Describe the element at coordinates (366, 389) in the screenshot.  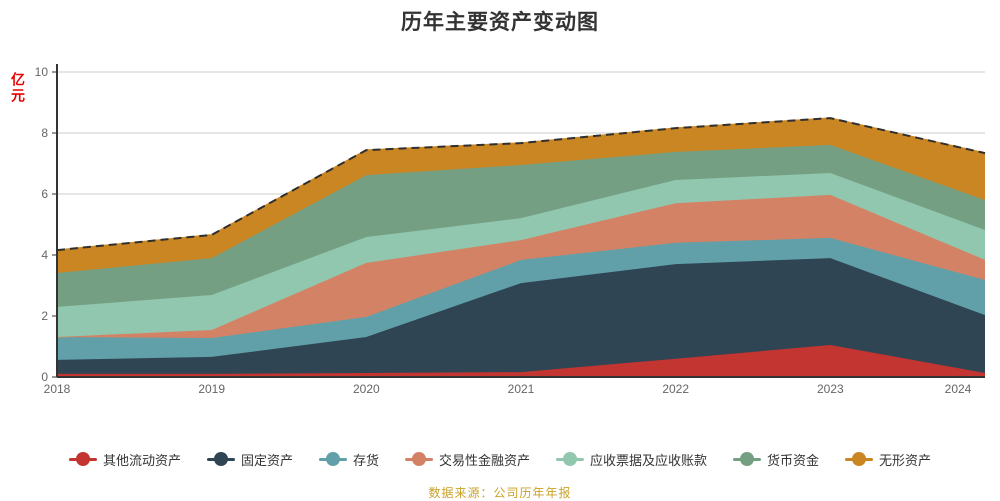
I see `x-tick-label: 2020` at that location.